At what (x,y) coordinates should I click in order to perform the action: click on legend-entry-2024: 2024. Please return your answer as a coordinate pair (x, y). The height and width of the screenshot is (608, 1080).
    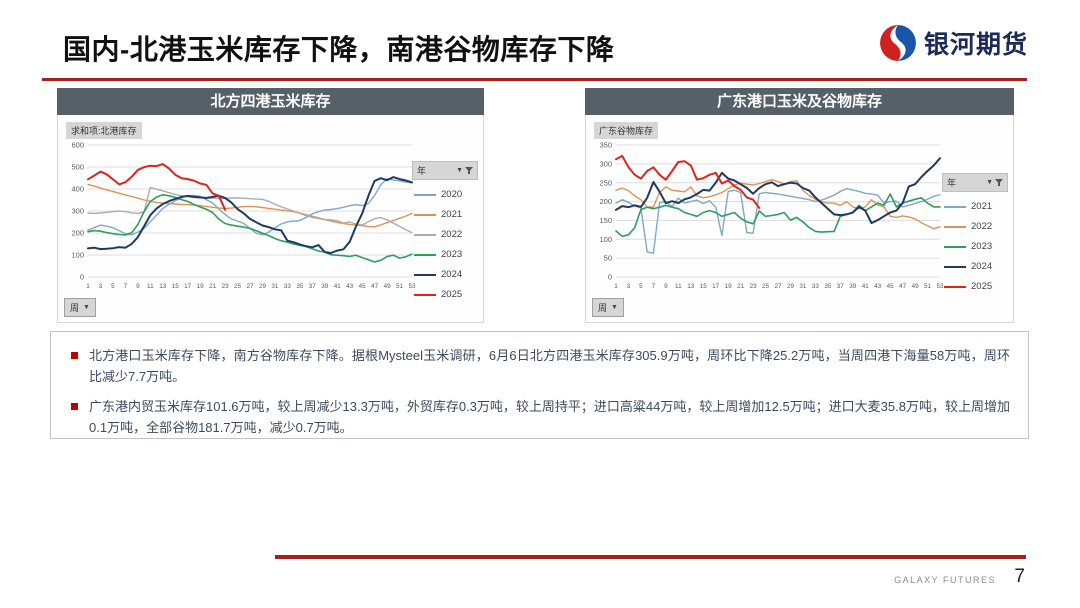
    Looking at the image, I should click on (445, 274).